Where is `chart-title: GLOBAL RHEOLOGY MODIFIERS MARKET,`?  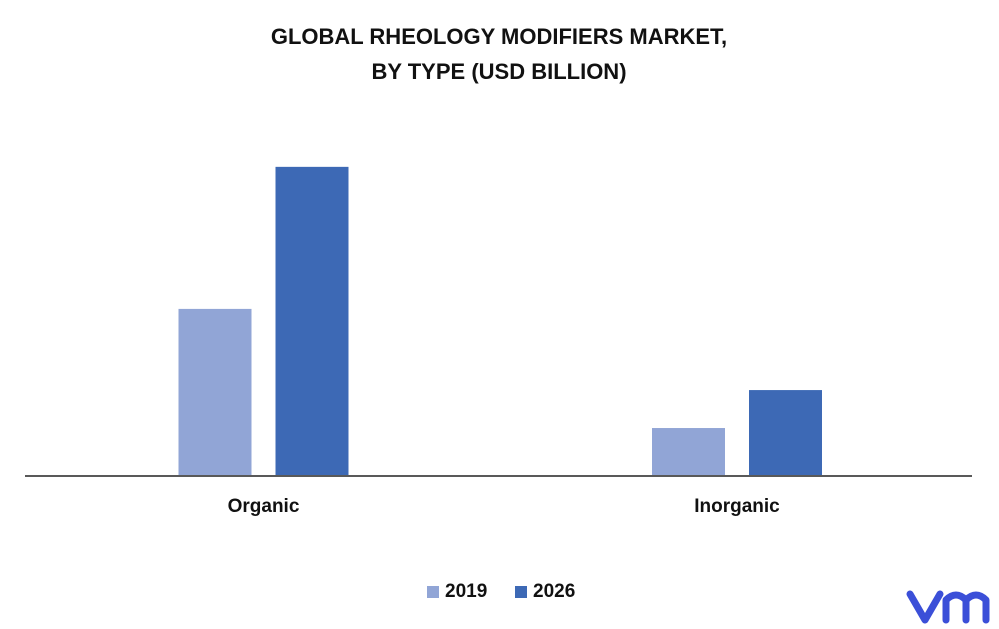
chart-title: GLOBAL RHEOLOGY MODIFIERS MARKET, is located at coordinates (499, 36).